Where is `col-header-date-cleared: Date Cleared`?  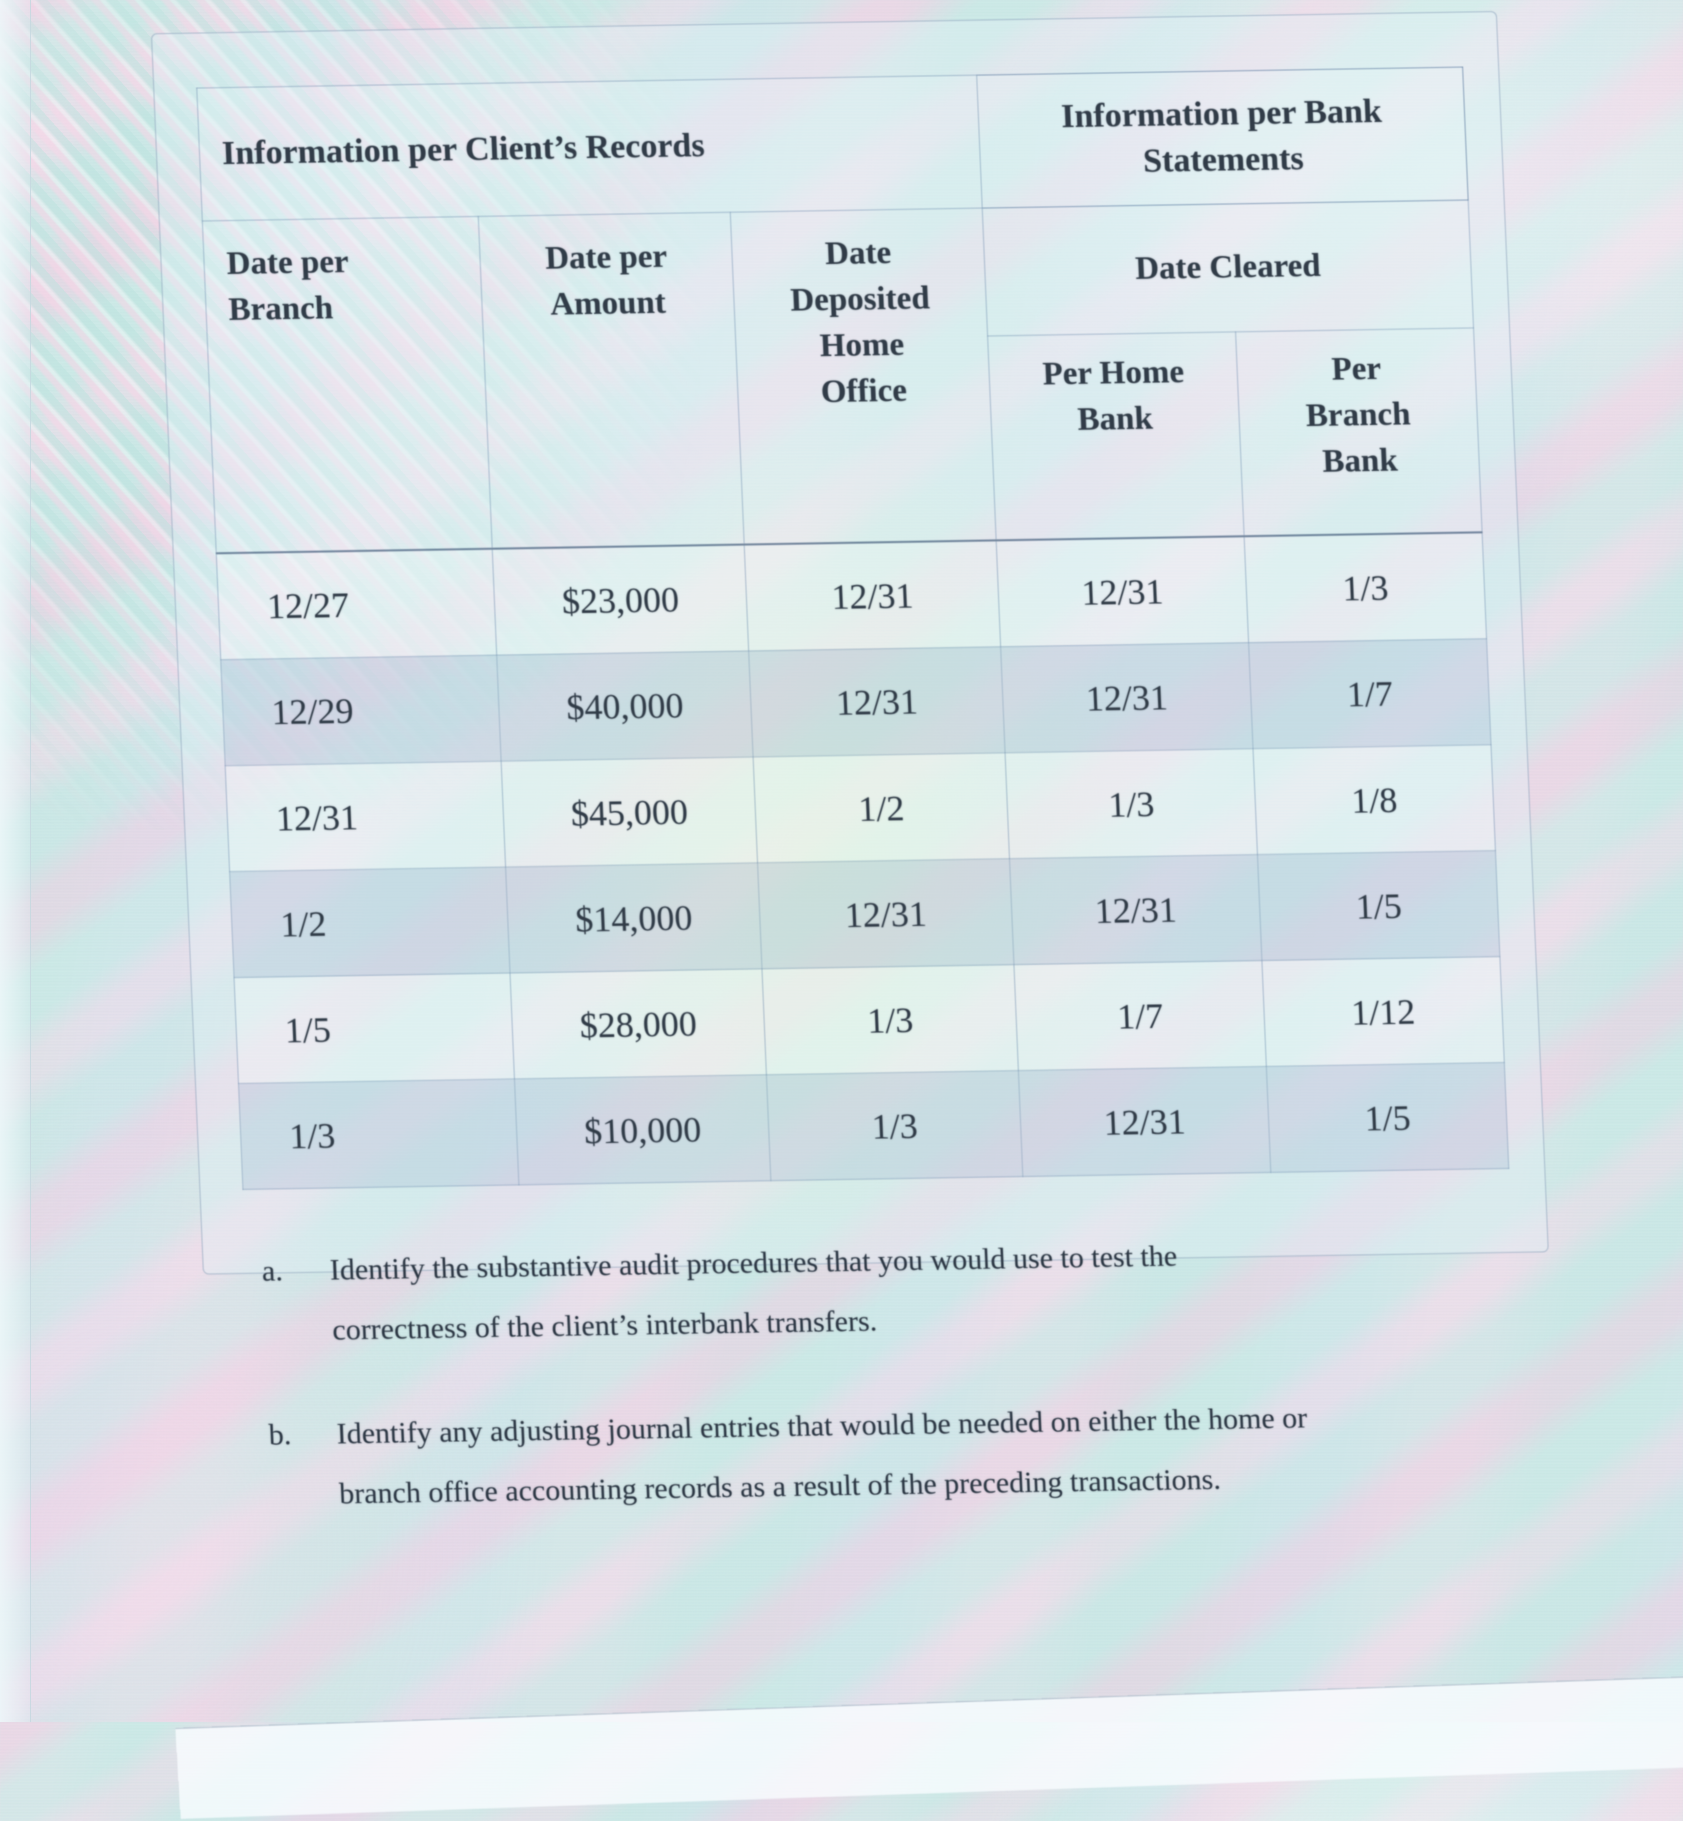
col-header-date-cleared: Date Cleared is located at coordinates (1228, 268).